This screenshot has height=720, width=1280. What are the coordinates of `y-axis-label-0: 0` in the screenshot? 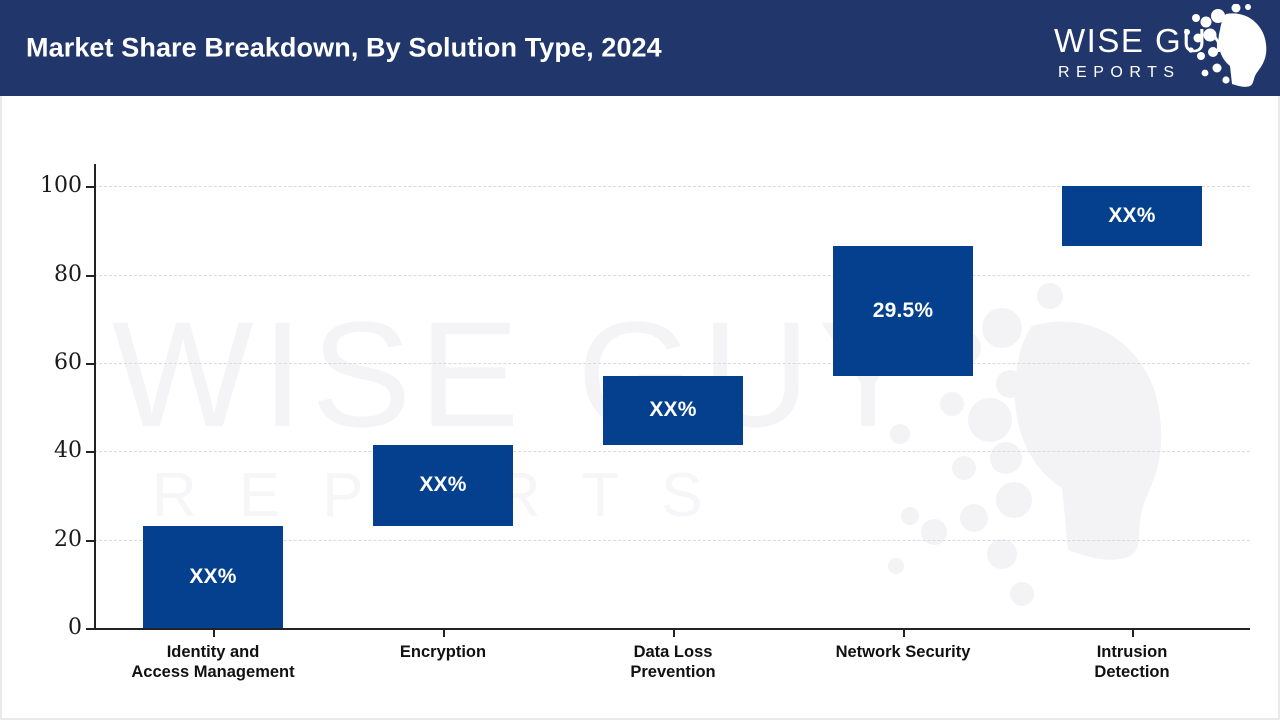 It's located at (75, 627).